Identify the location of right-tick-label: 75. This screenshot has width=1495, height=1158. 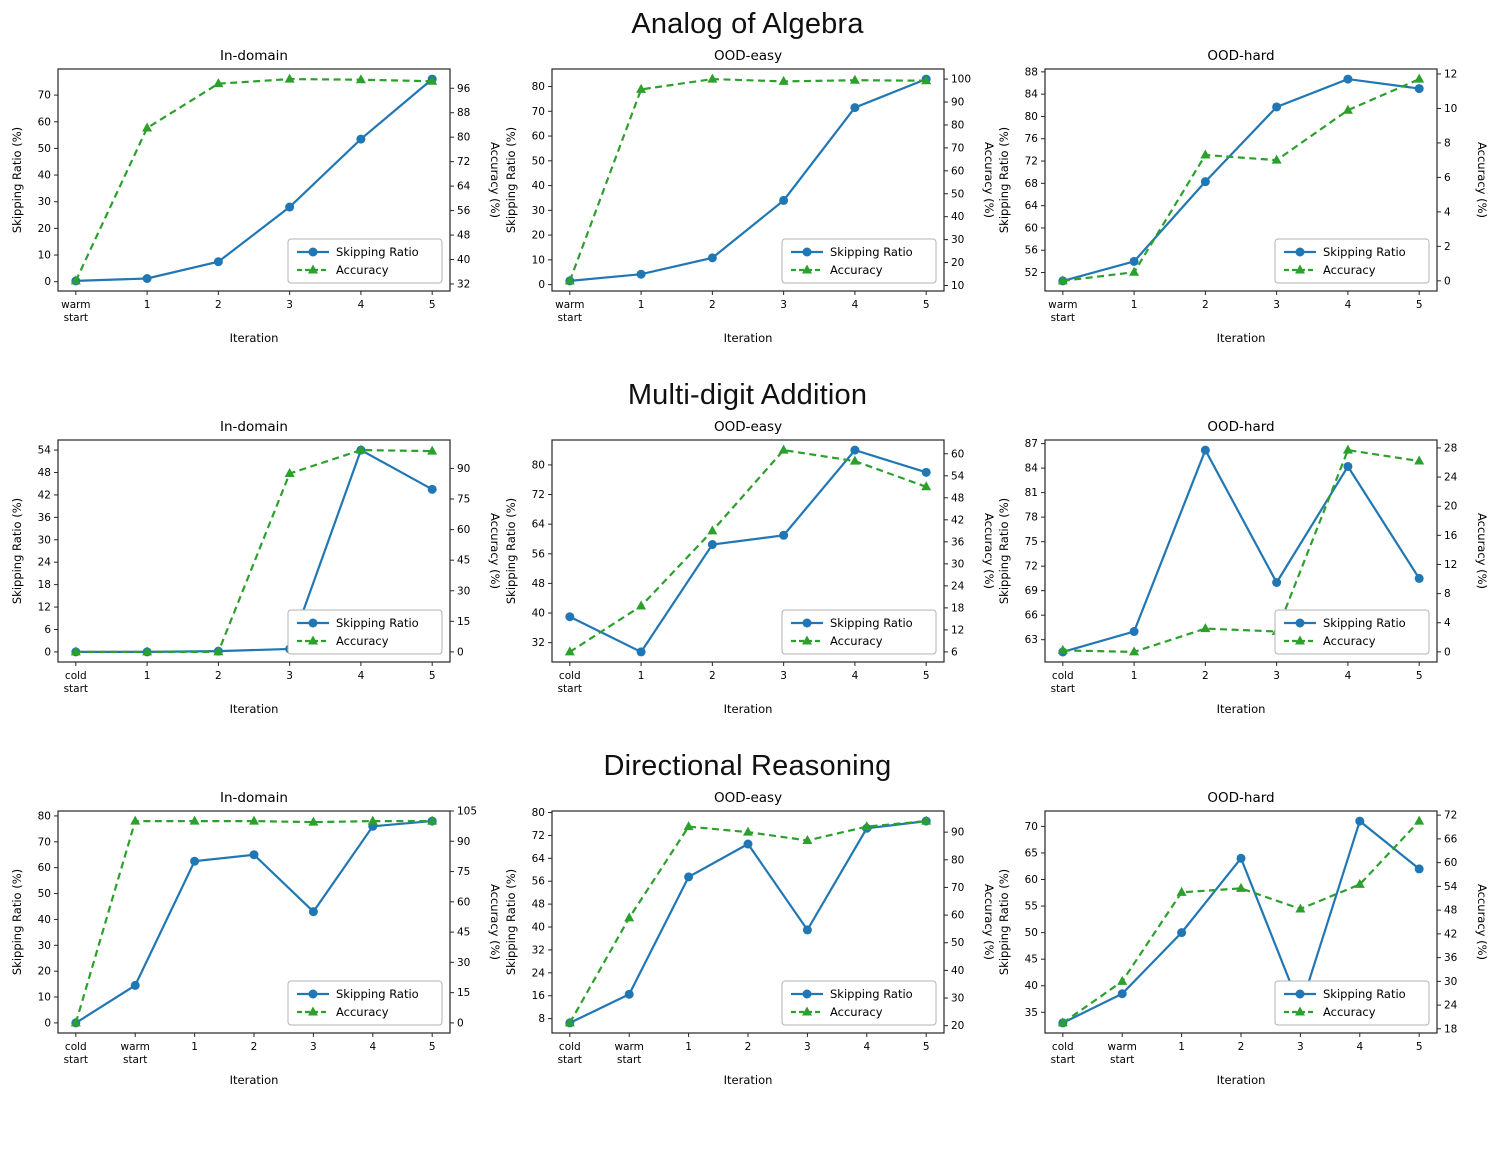
(463, 872).